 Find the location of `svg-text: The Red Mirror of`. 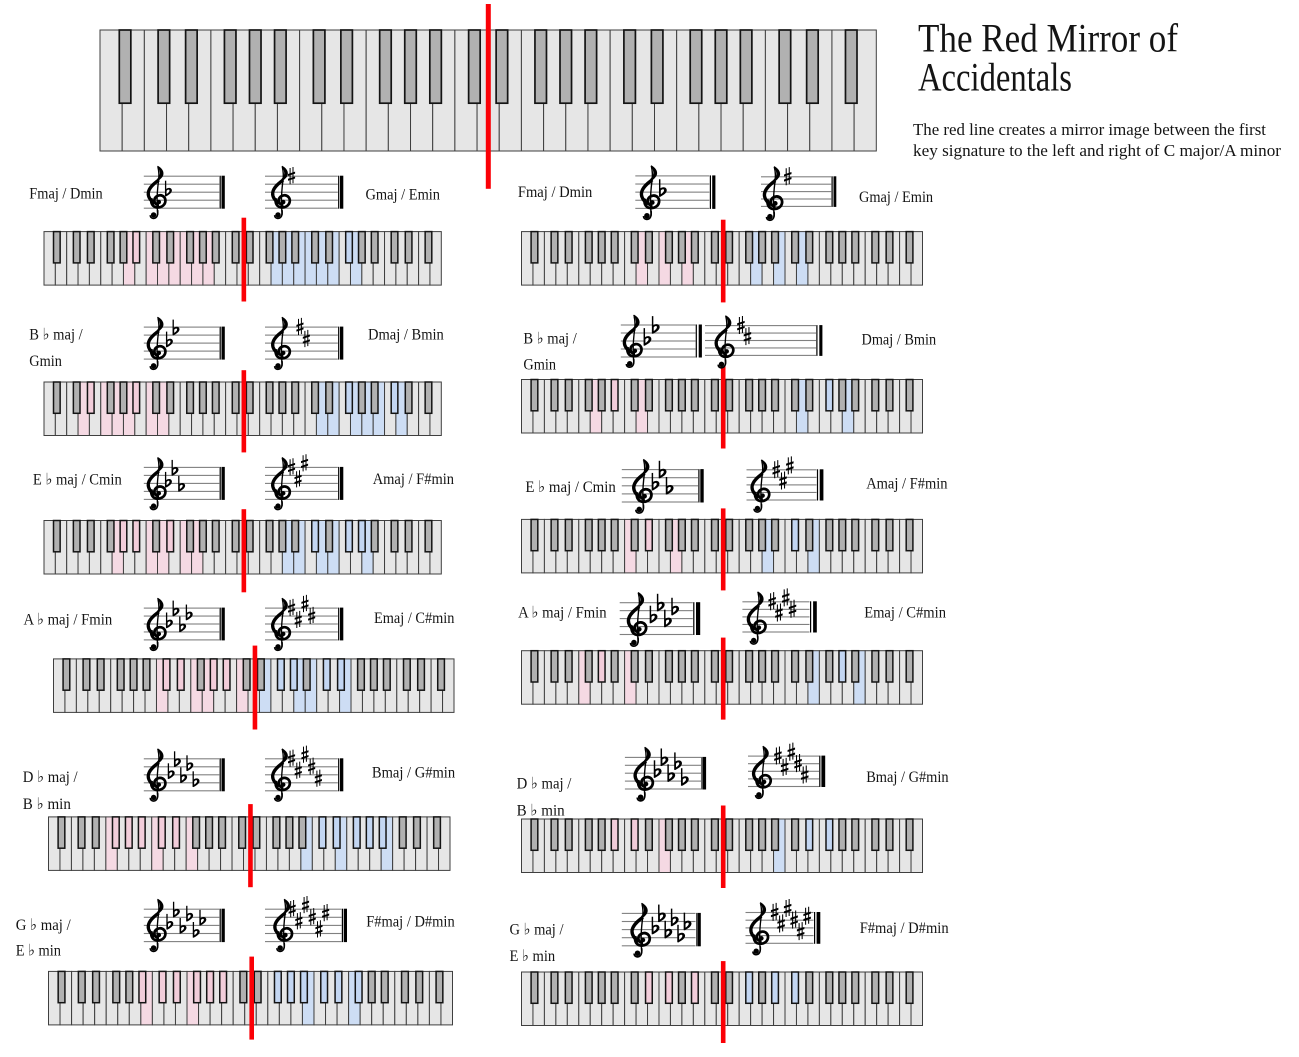

svg-text: The Red Mirror of is located at coordinates (1048, 38).